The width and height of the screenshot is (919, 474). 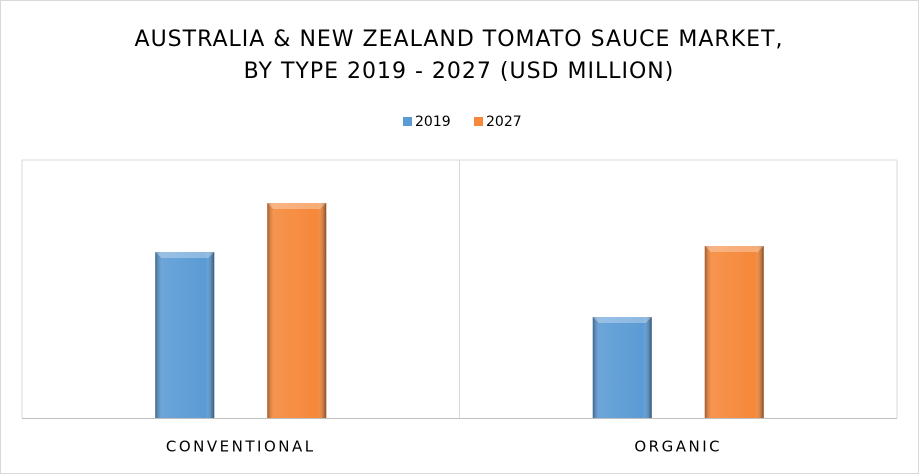 I want to click on x-tick-label: ORGANIC, so click(x=678, y=447).